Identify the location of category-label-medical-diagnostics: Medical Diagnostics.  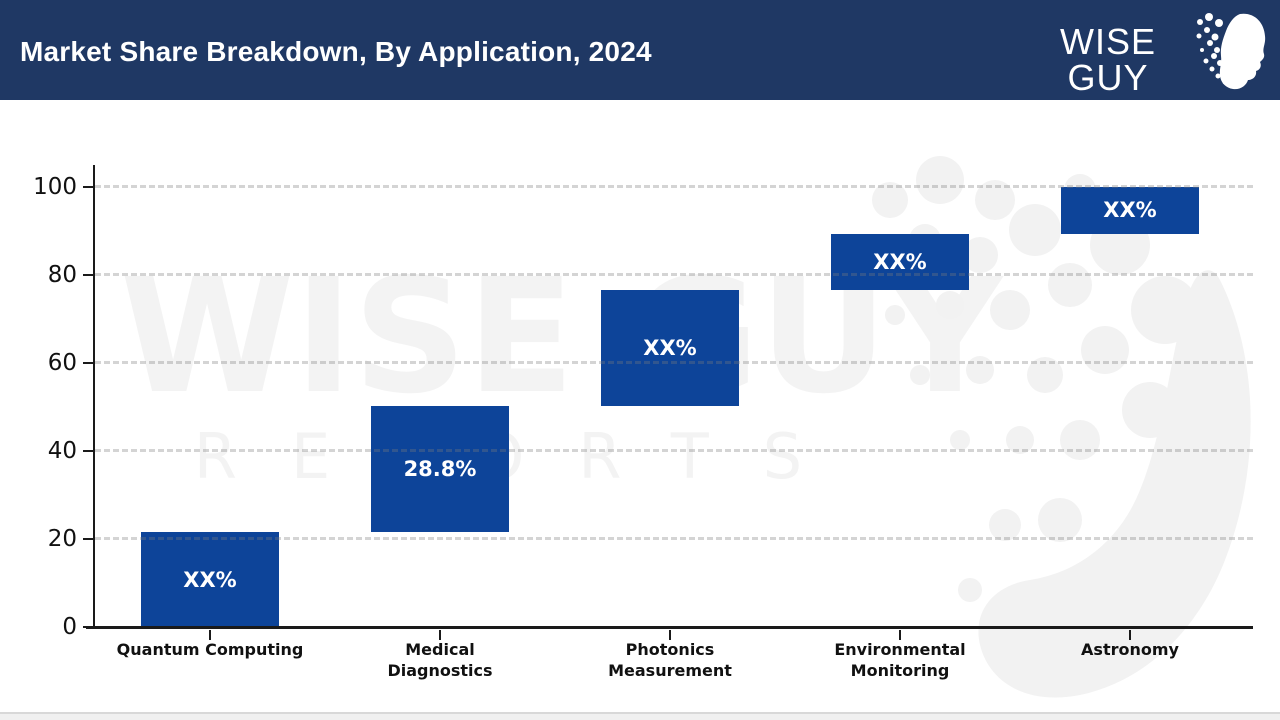
(440, 660).